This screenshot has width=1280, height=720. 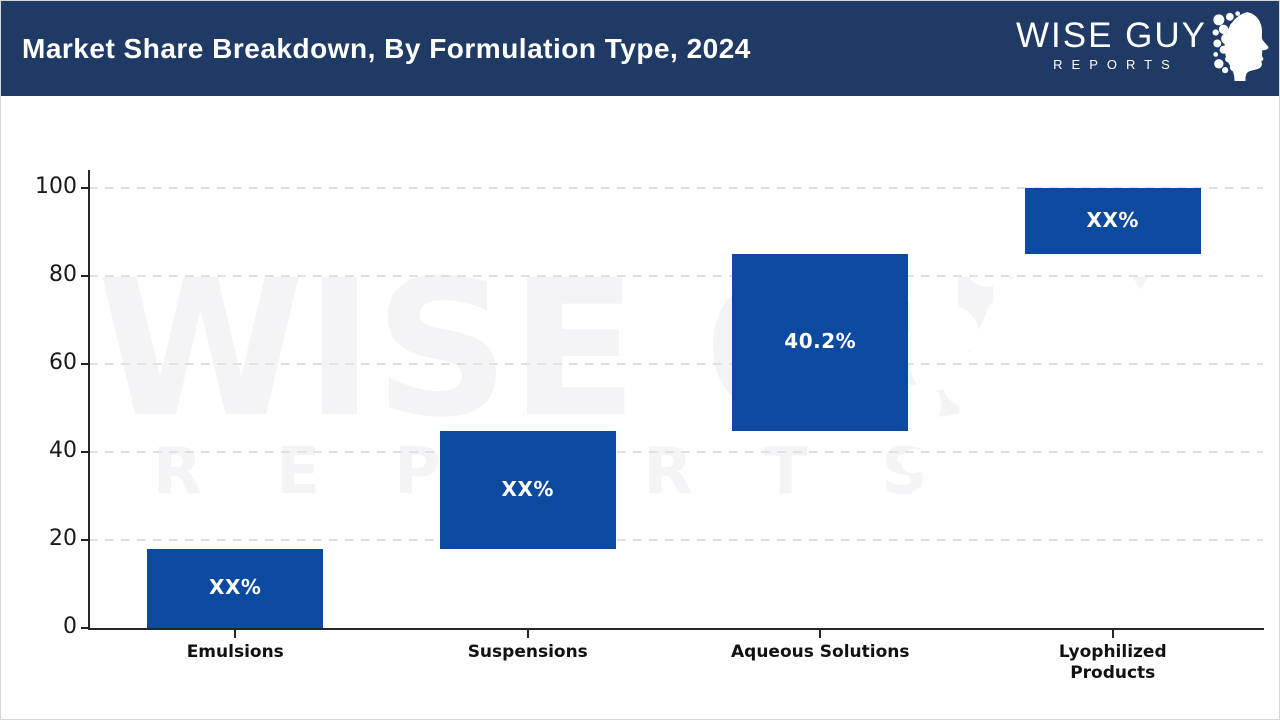 I want to click on bar-value-label-emulsions: XX%, so click(x=235, y=587).